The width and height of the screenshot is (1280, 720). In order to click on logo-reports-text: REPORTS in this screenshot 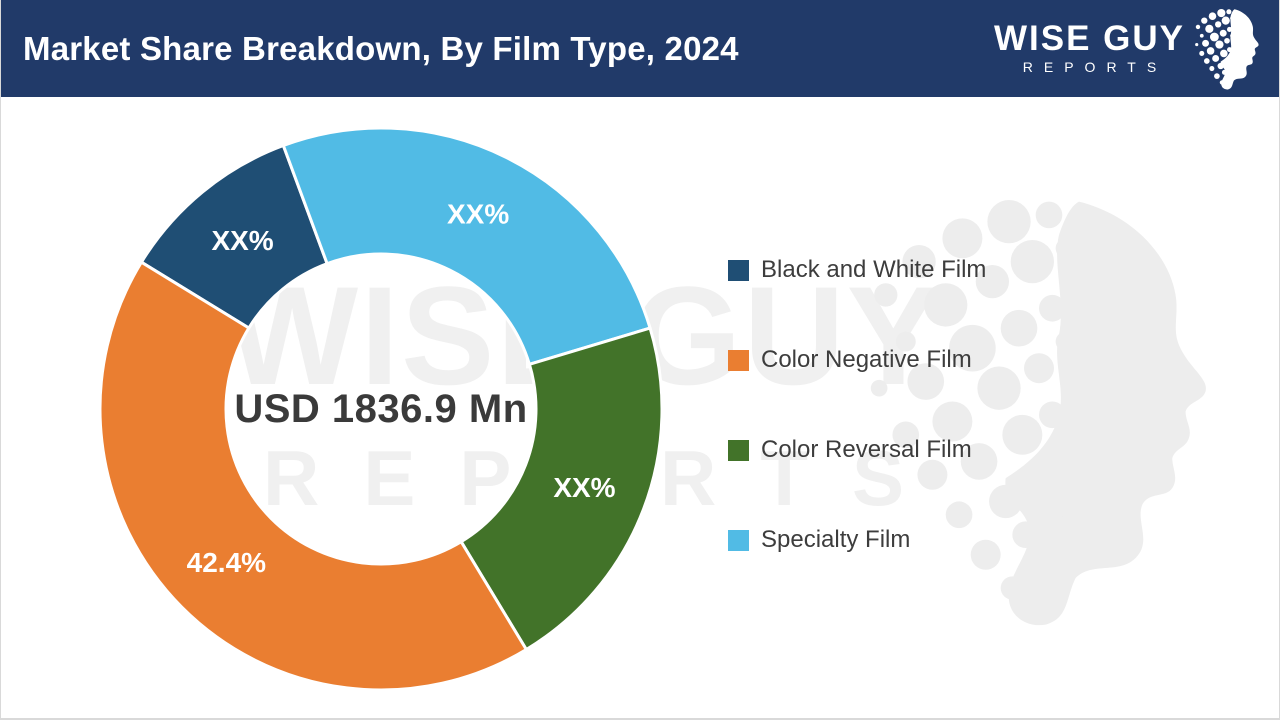, I will do `click(1095, 67)`.